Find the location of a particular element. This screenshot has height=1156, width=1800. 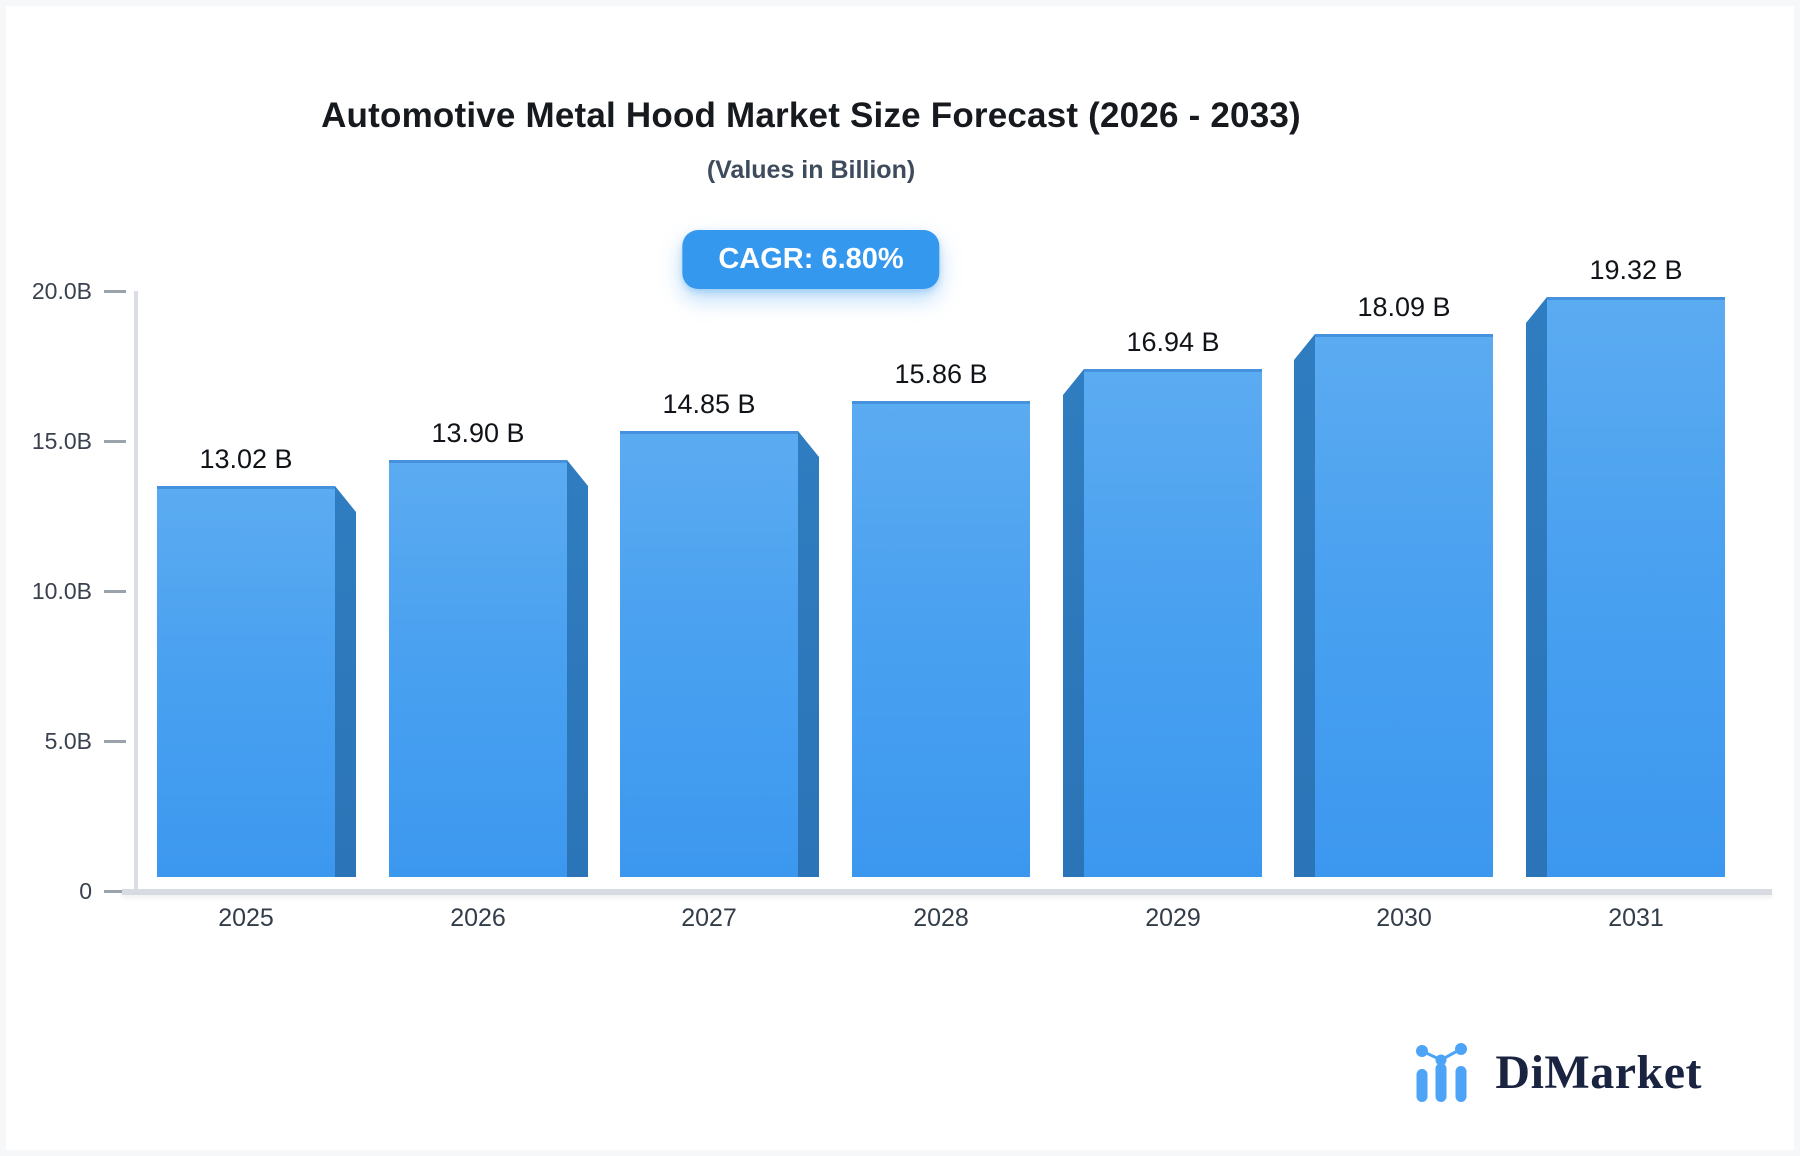

x-tick-2026: 2026 is located at coordinates (478, 918).